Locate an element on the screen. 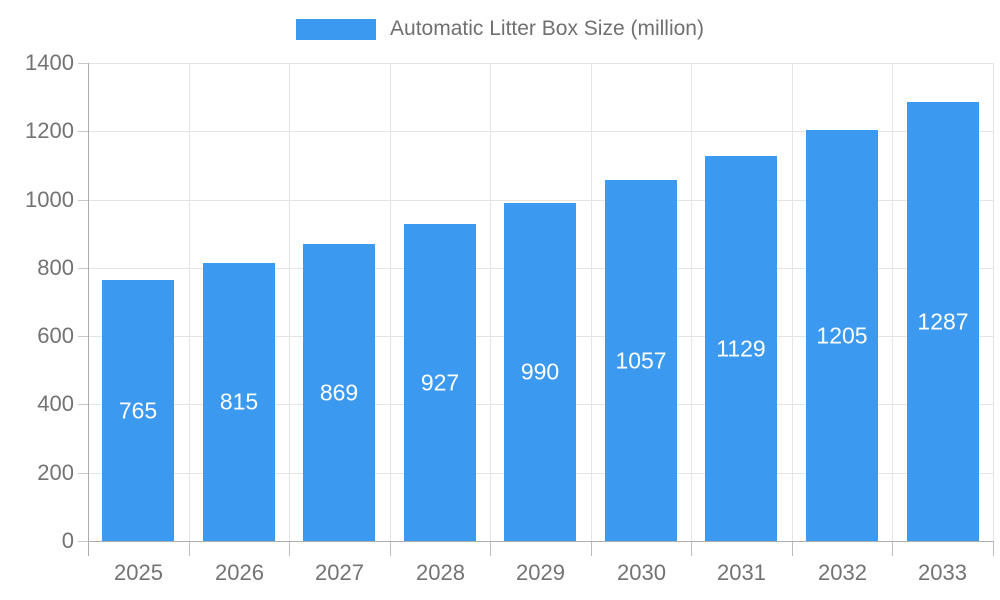 The height and width of the screenshot is (600, 1000). bar-2025: 765 is located at coordinates (138, 410).